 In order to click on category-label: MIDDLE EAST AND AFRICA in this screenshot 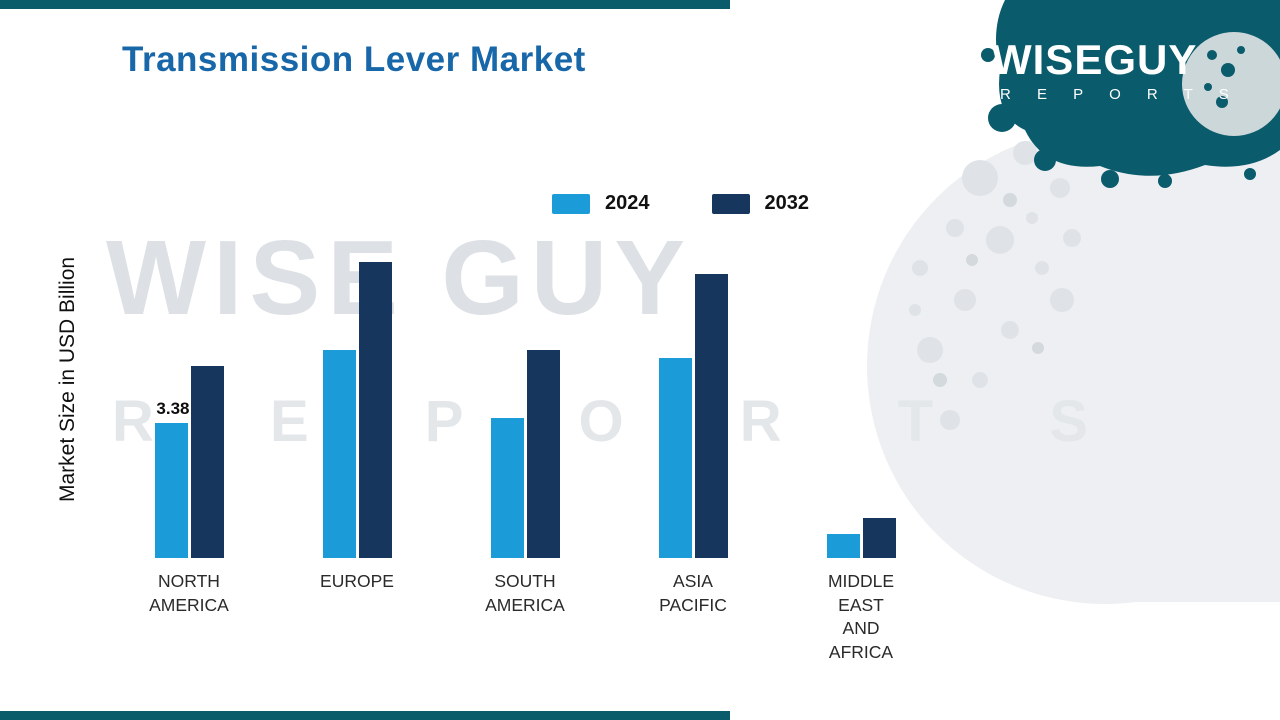, I will do `click(861, 616)`.